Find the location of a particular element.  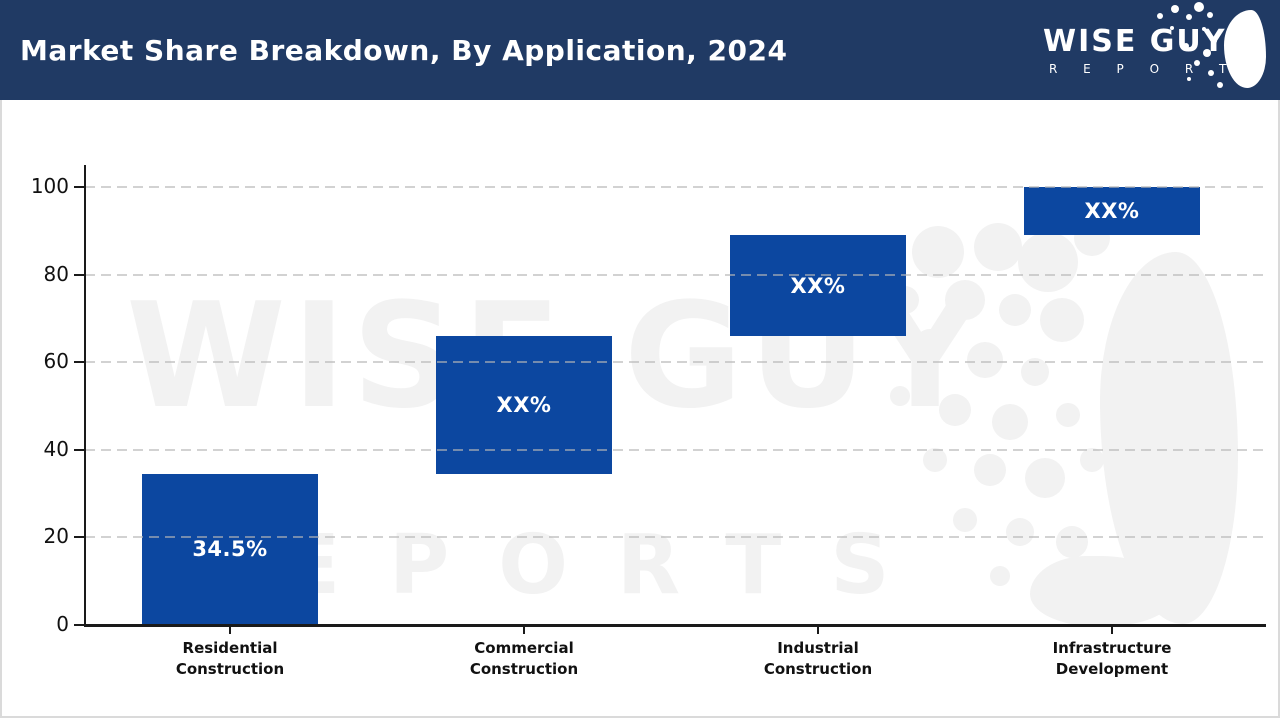

bar-infrastructure-development is located at coordinates (1112, 211).